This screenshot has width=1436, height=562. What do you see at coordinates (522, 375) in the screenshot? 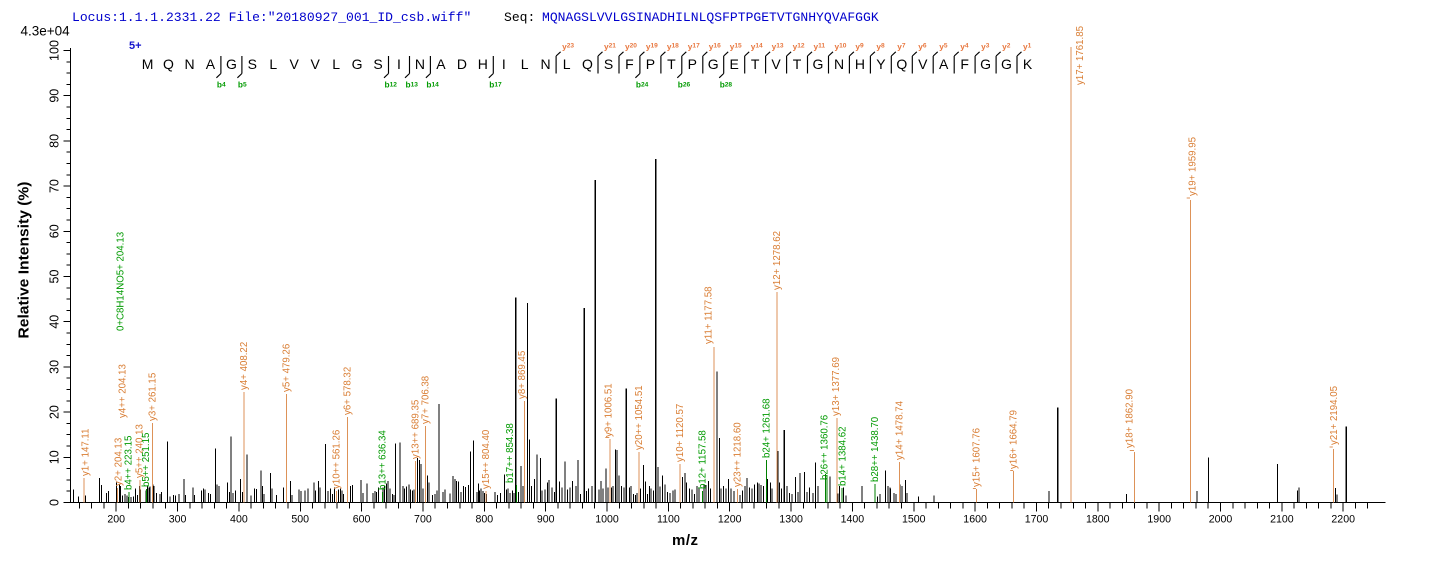
I see `svg-text: y8+ 869.45` at bounding box center [522, 375].